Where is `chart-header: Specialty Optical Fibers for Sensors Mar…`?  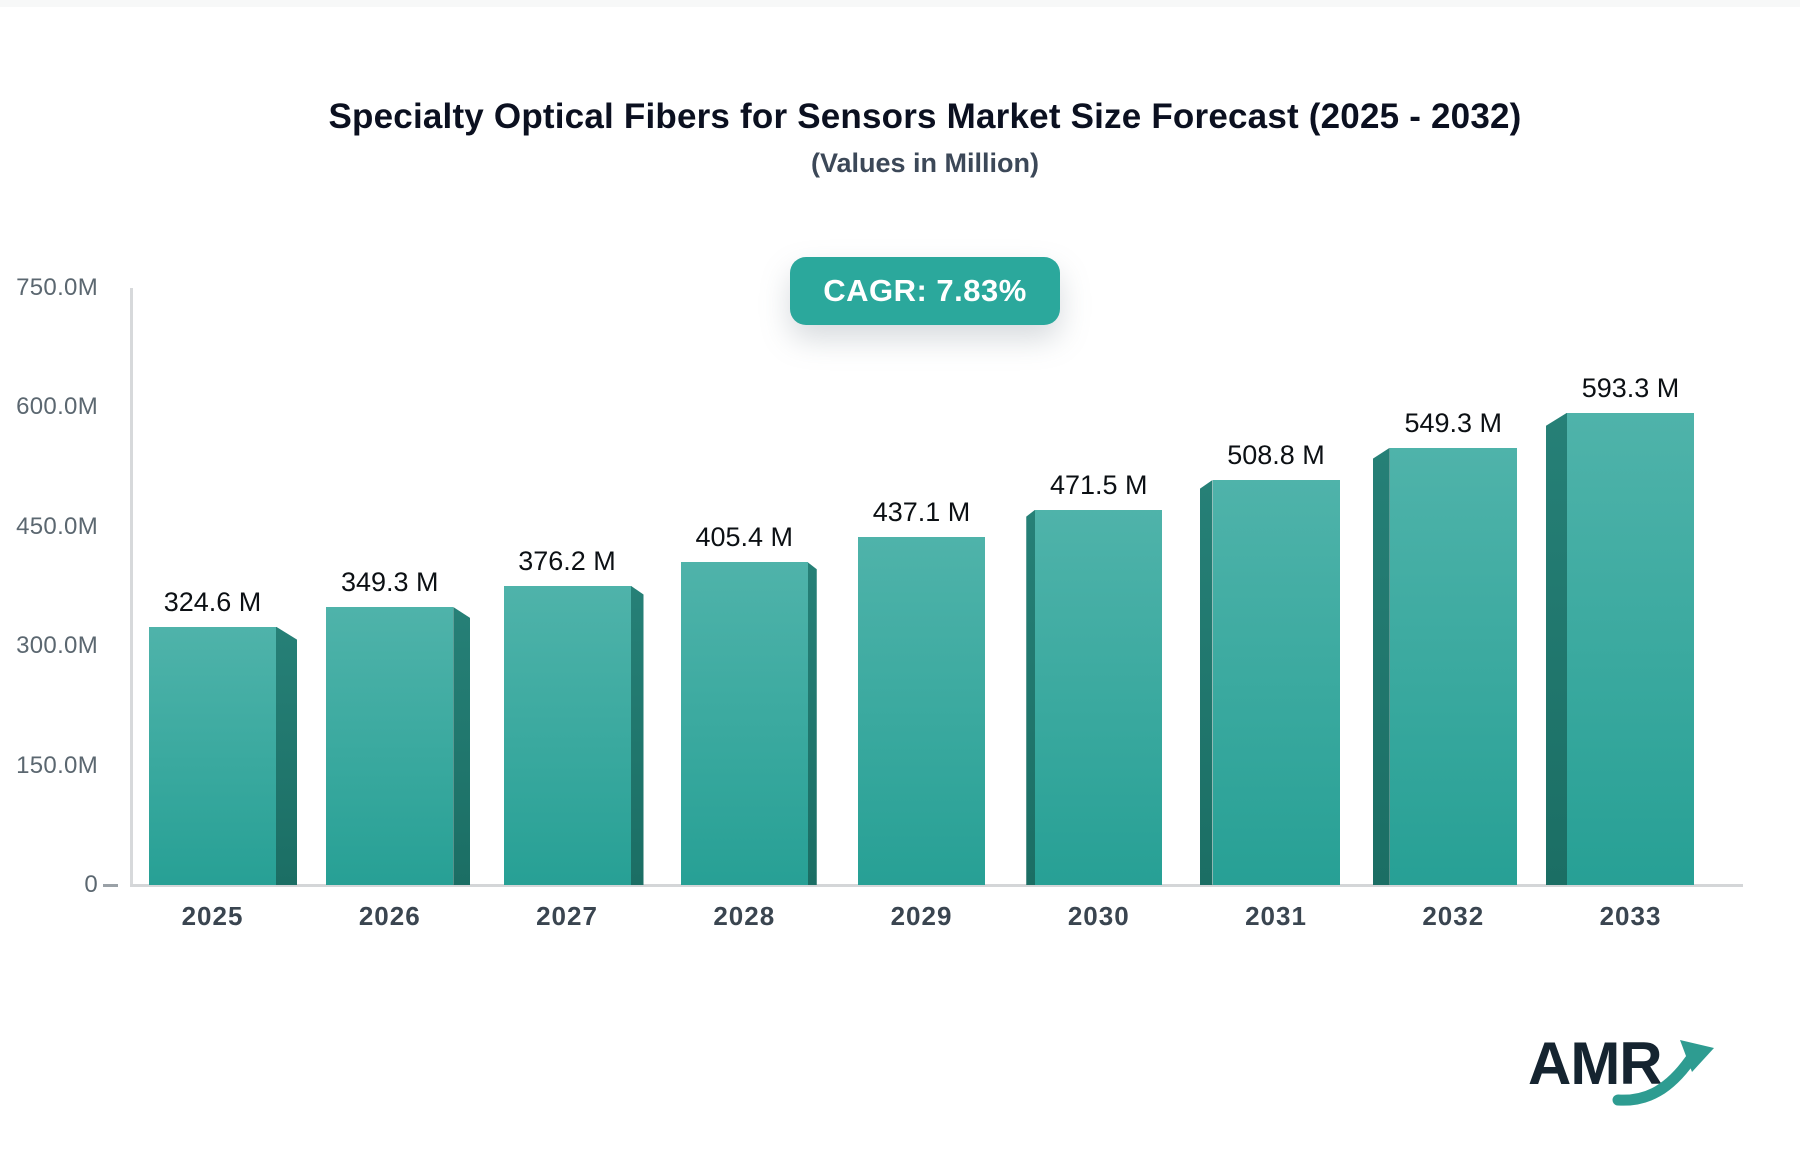
chart-header: Specialty Optical Fibers for Sensors Mar… is located at coordinates (912, 137).